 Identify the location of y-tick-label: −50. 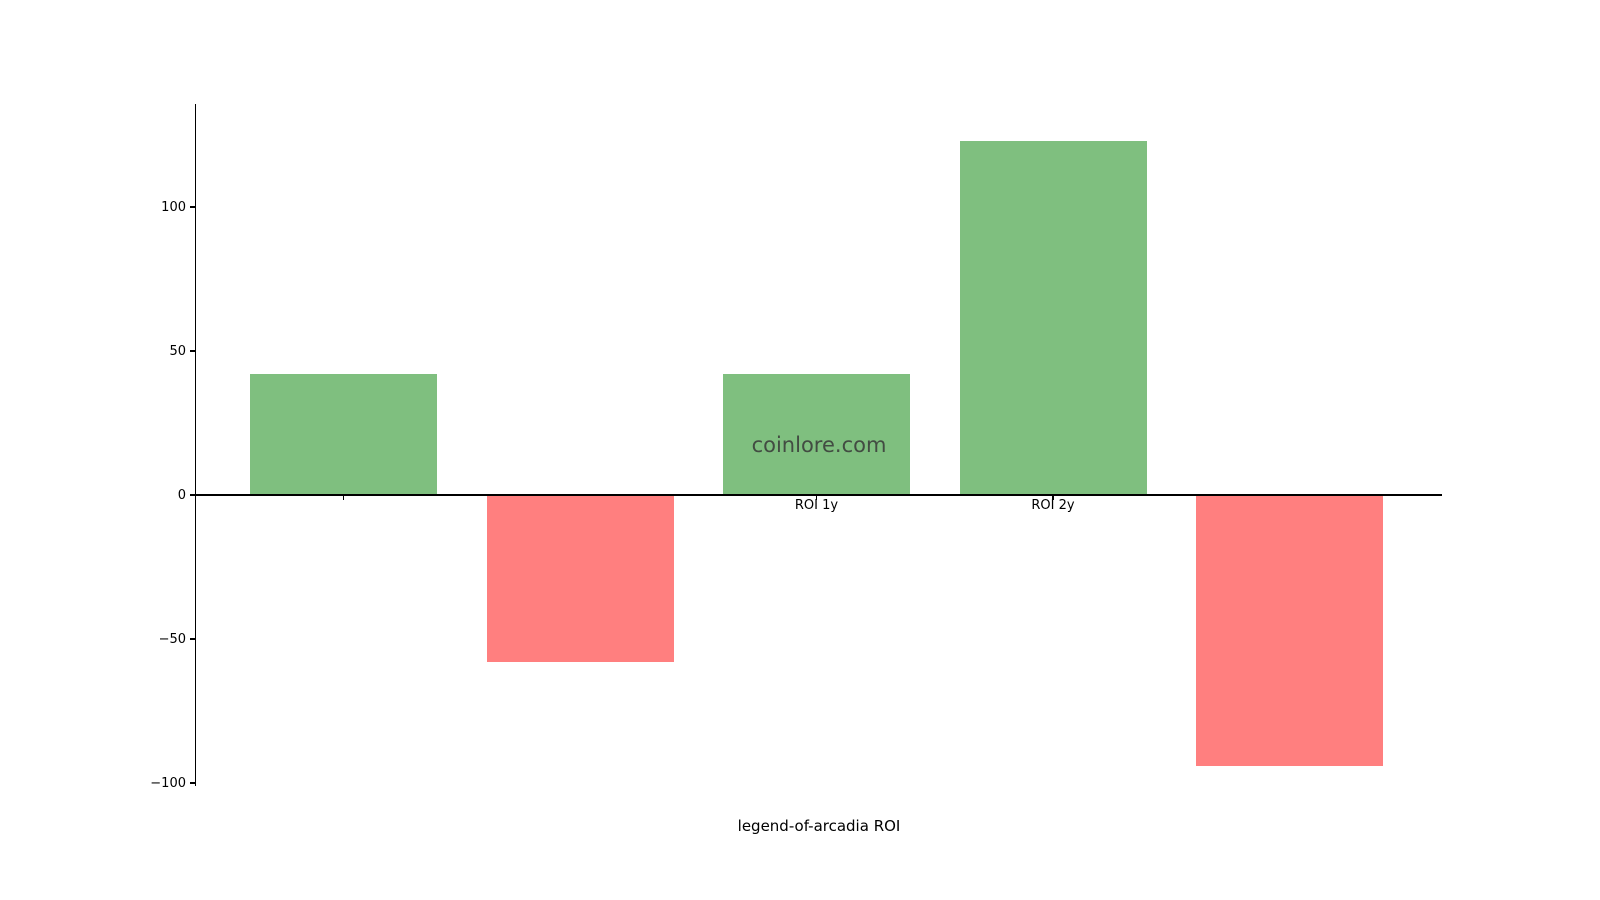
(172, 639).